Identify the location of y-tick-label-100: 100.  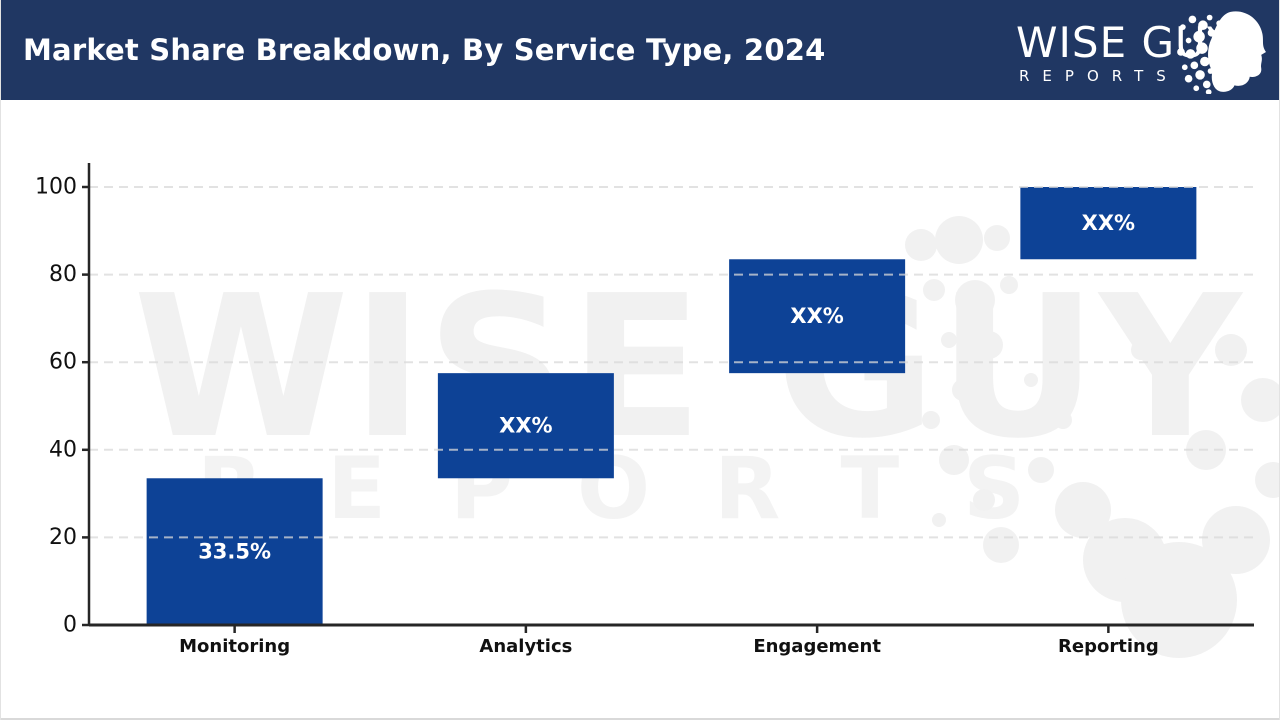
(56, 187).